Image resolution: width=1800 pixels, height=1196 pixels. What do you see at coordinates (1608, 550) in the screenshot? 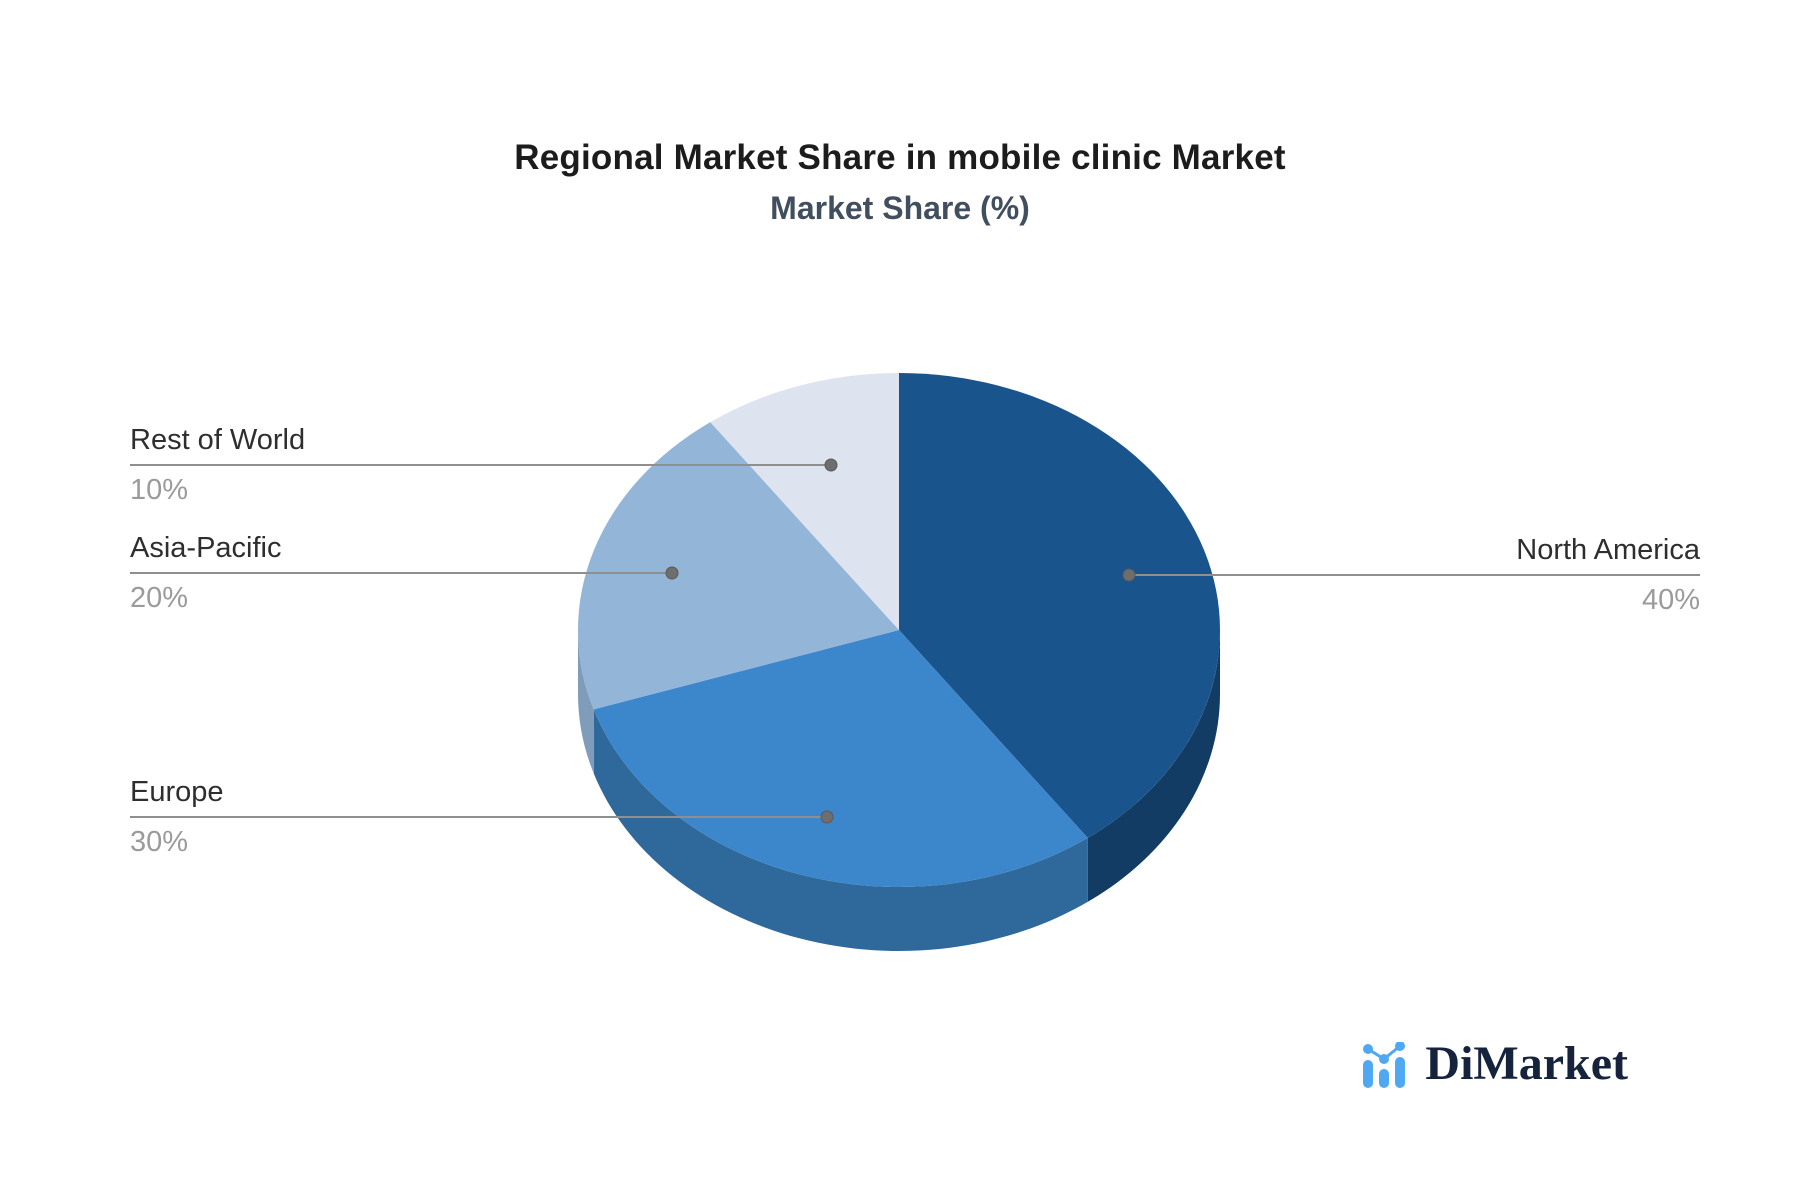
I see `label-north-america: North America` at bounding box center [1608, 550].